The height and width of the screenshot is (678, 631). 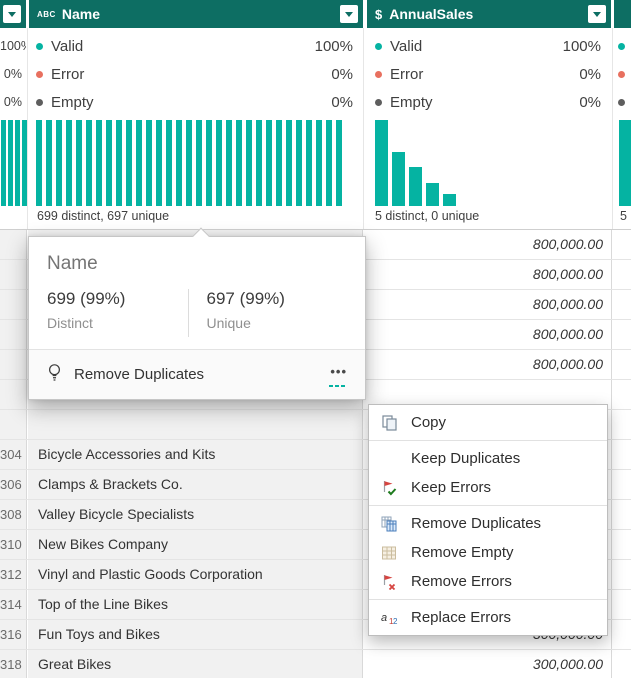 I want to click on row-number-cell: 316, so click(x=13, y=634).